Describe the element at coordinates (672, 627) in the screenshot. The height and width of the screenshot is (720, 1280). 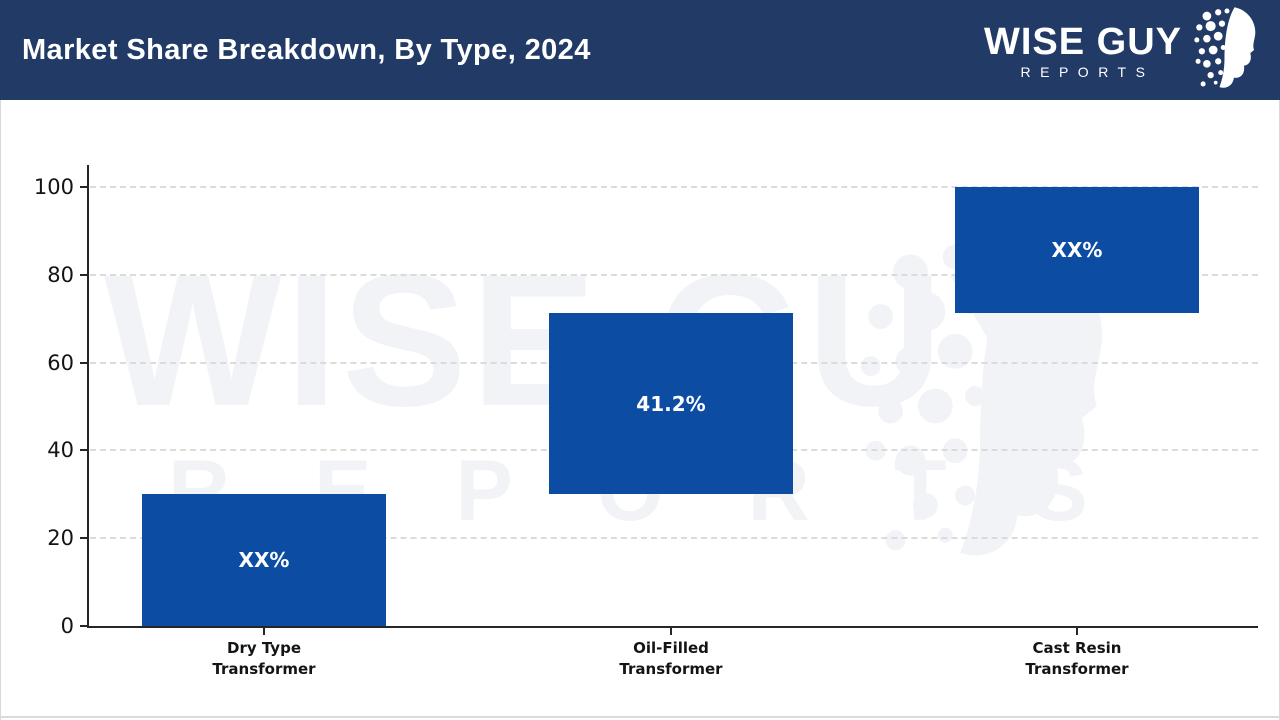
I see `x-axis-line` at that location.